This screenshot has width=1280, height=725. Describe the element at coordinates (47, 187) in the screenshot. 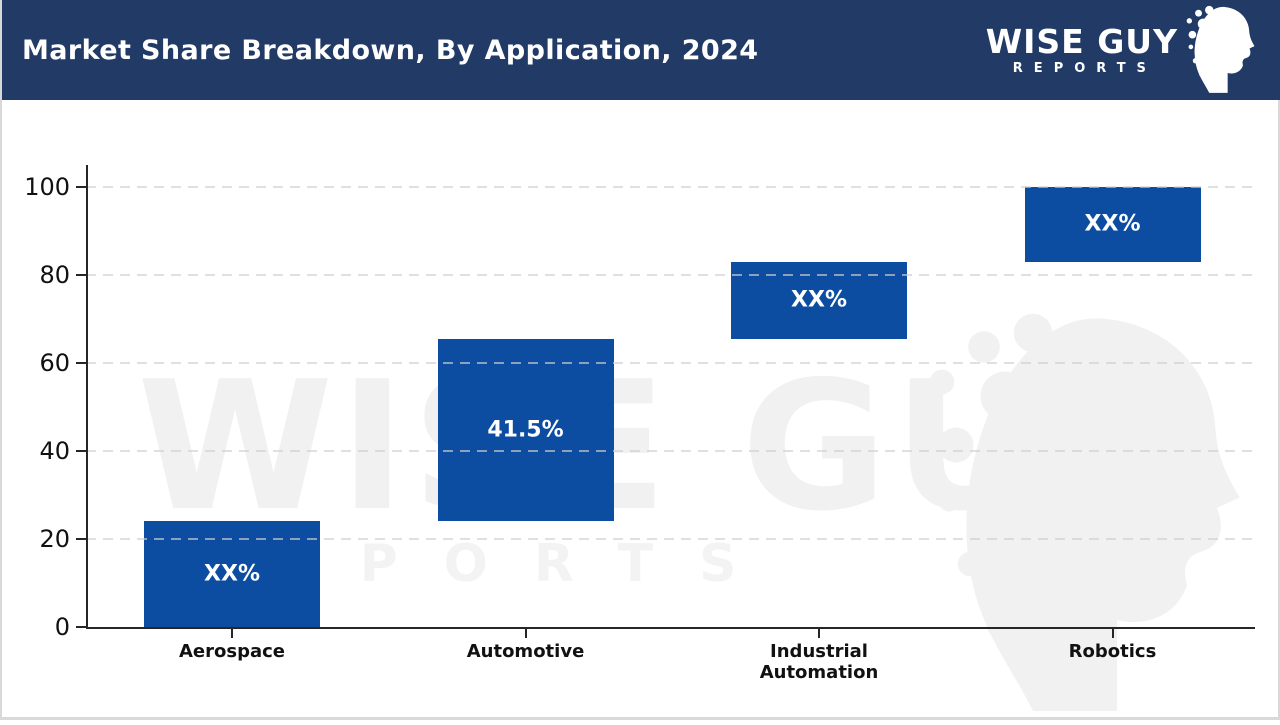

I see `y-tick-label-100: 100` at that location.